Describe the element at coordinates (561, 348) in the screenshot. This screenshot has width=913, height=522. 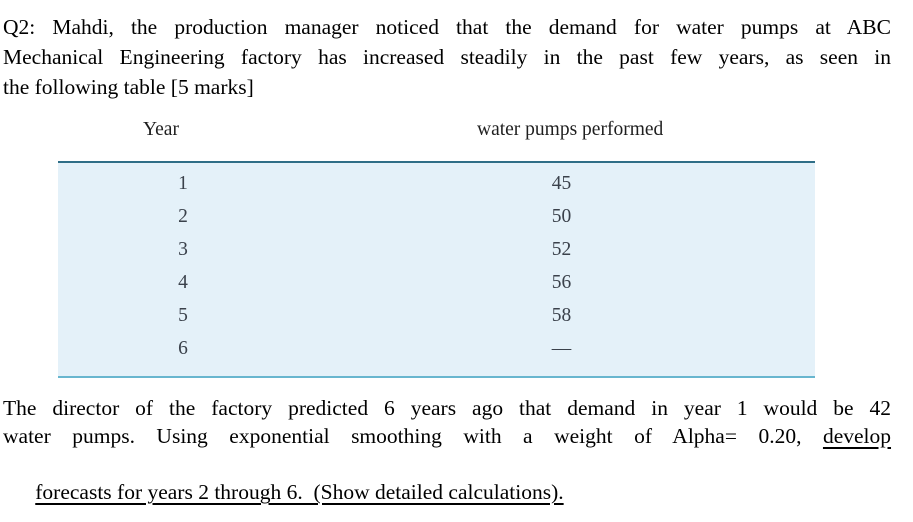
I see `value-cell: —` at that location.